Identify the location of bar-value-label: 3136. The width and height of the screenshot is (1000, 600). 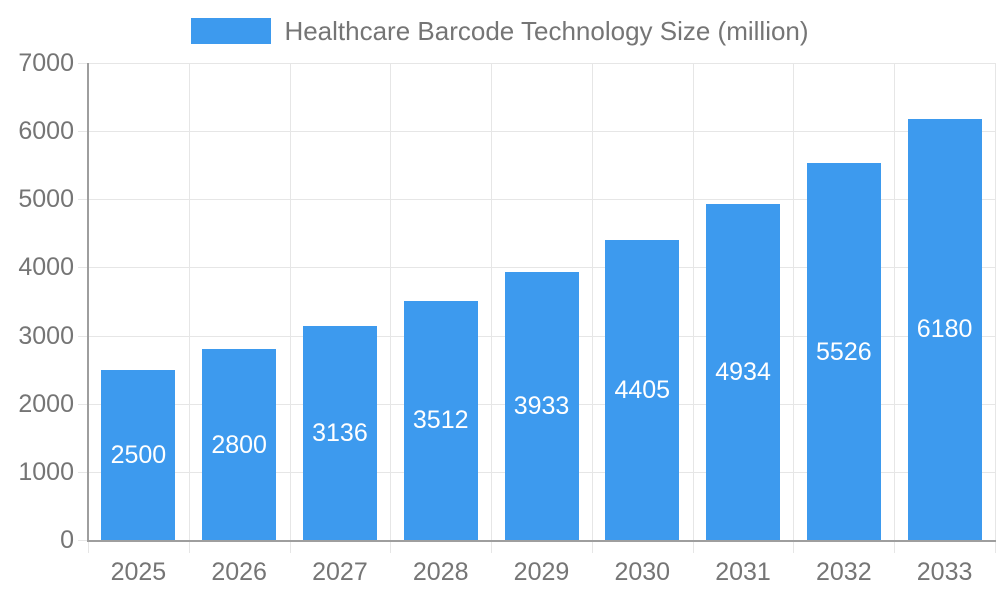
(340, 433).